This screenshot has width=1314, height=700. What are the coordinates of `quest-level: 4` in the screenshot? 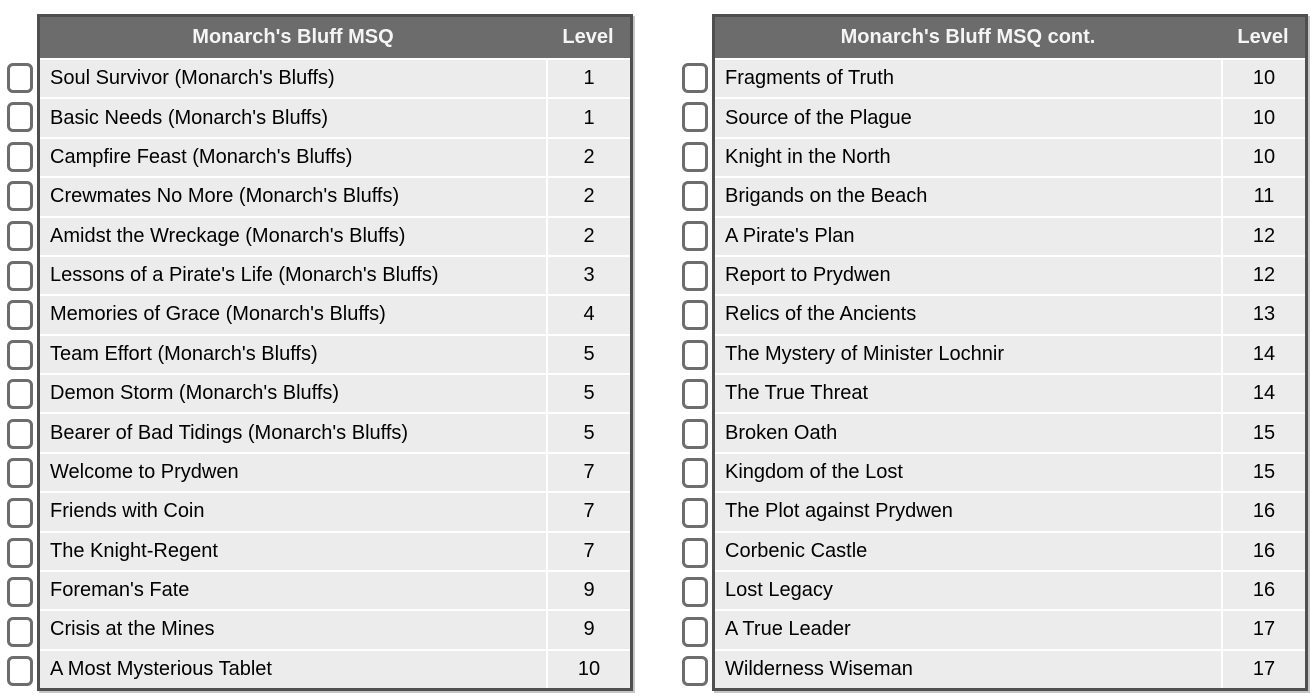 It's located at (588, 315).